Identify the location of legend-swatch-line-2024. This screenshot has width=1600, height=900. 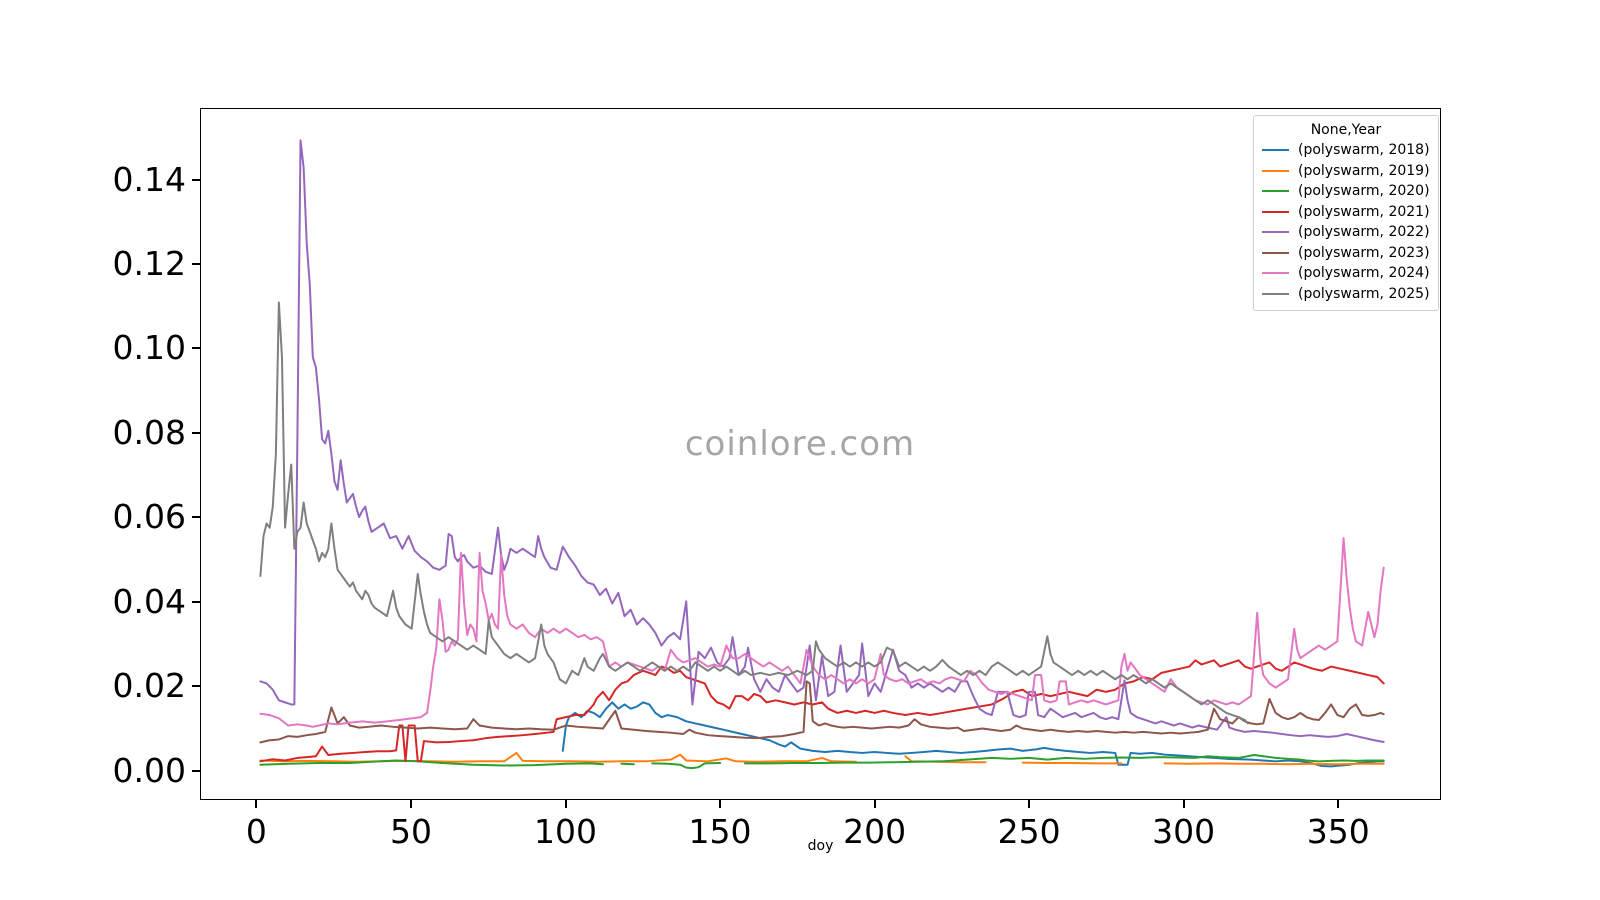
(1275, 273).